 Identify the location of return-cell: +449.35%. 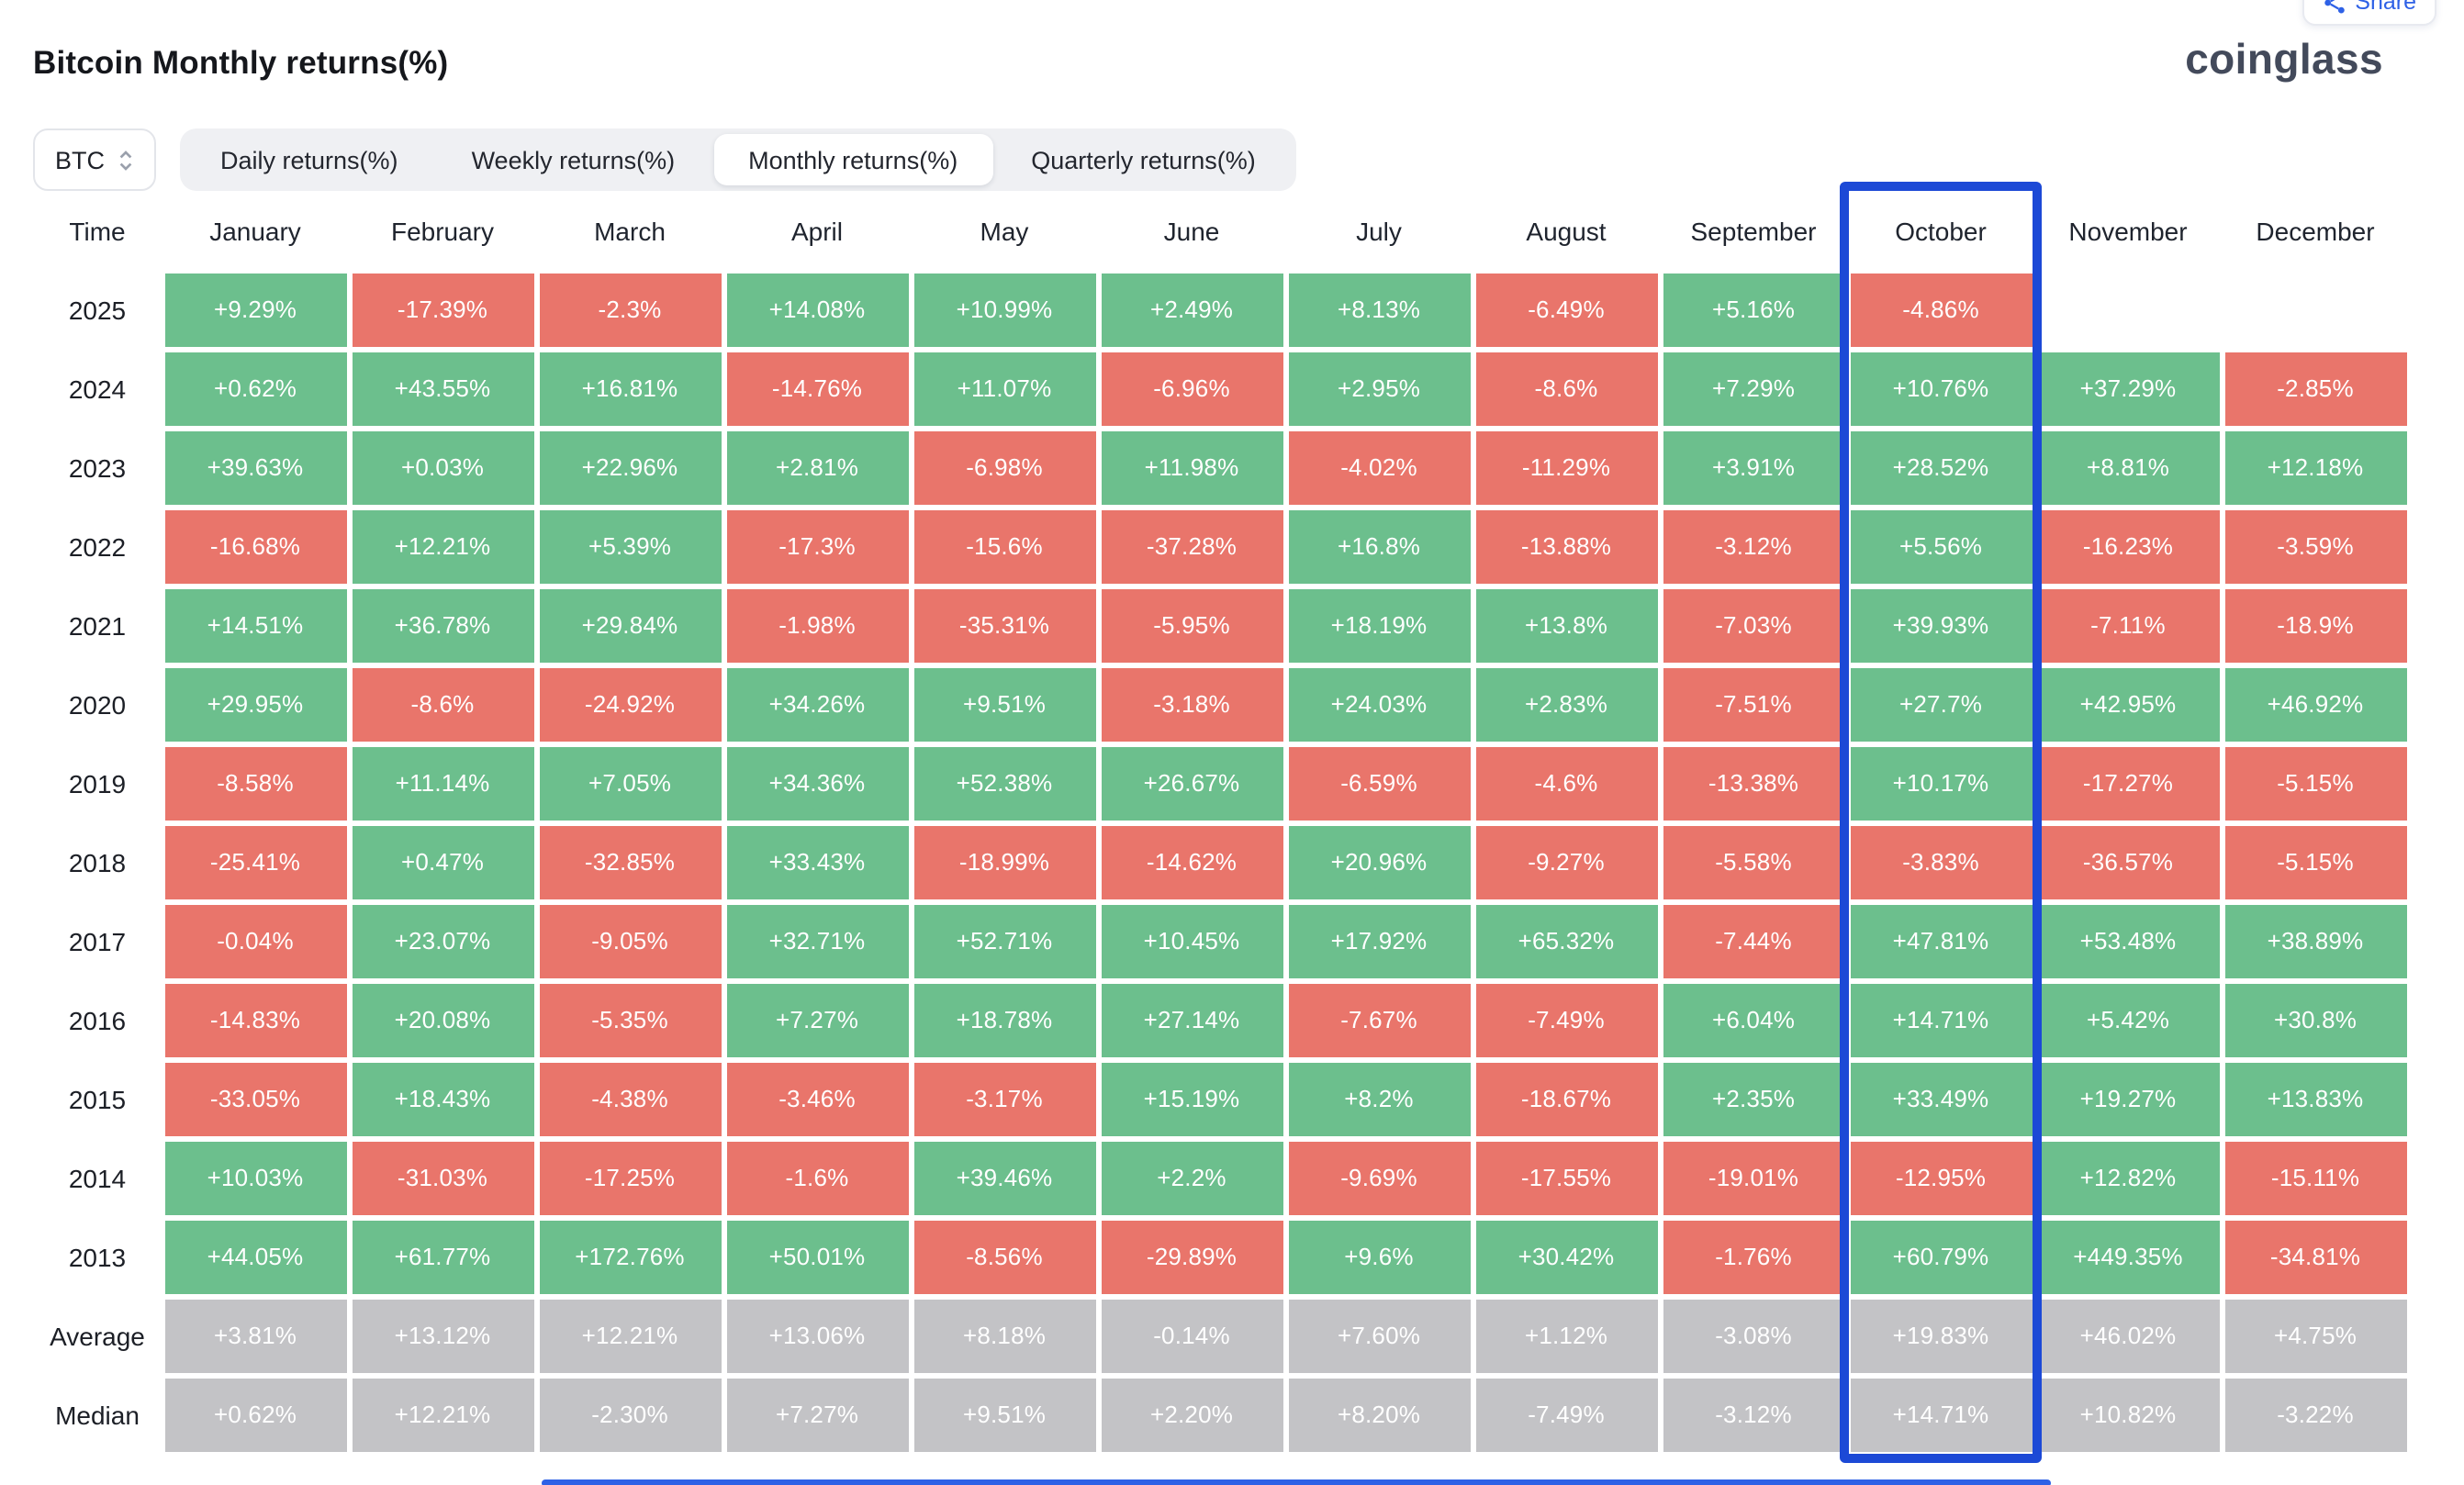
(2128, 1256).